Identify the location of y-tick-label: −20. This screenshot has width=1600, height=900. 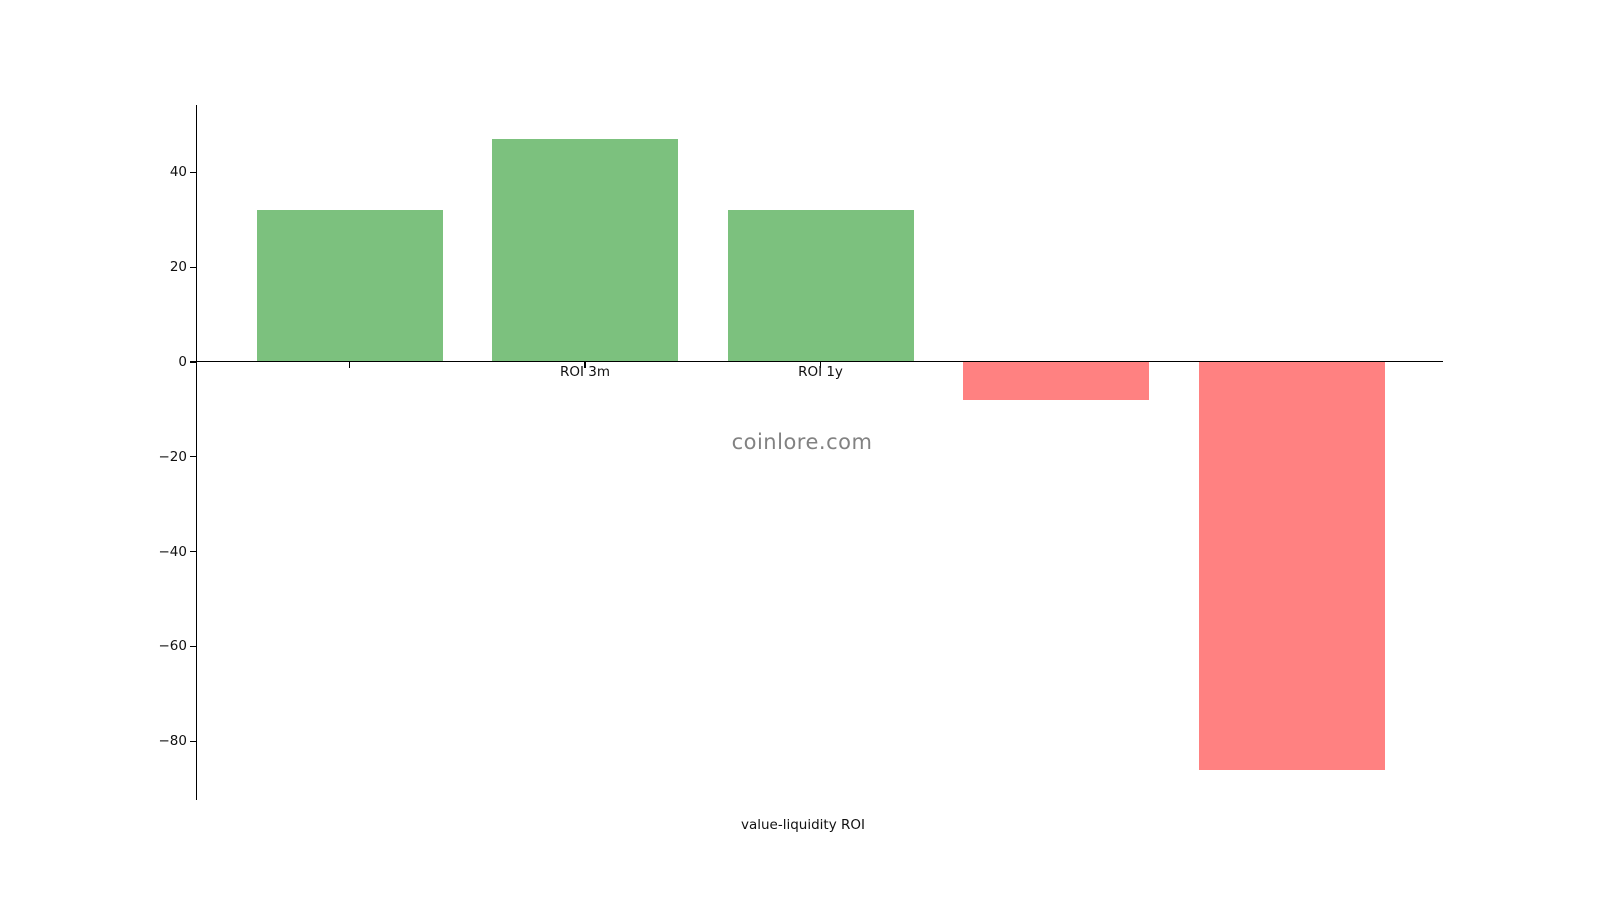
(173, 456).